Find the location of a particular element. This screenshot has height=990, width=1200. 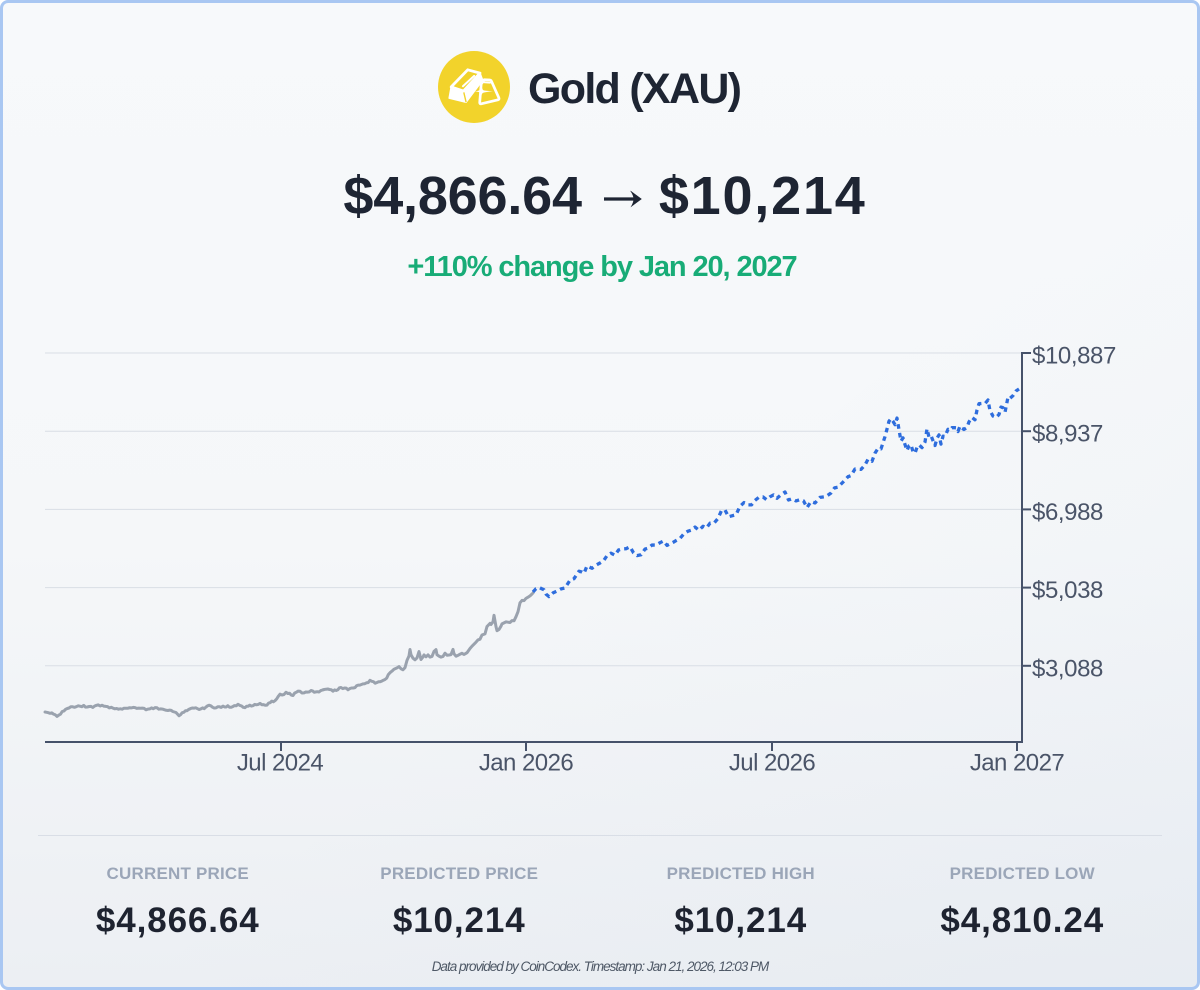

svg-text: $10,887 is located at coordinates (1074, 356).